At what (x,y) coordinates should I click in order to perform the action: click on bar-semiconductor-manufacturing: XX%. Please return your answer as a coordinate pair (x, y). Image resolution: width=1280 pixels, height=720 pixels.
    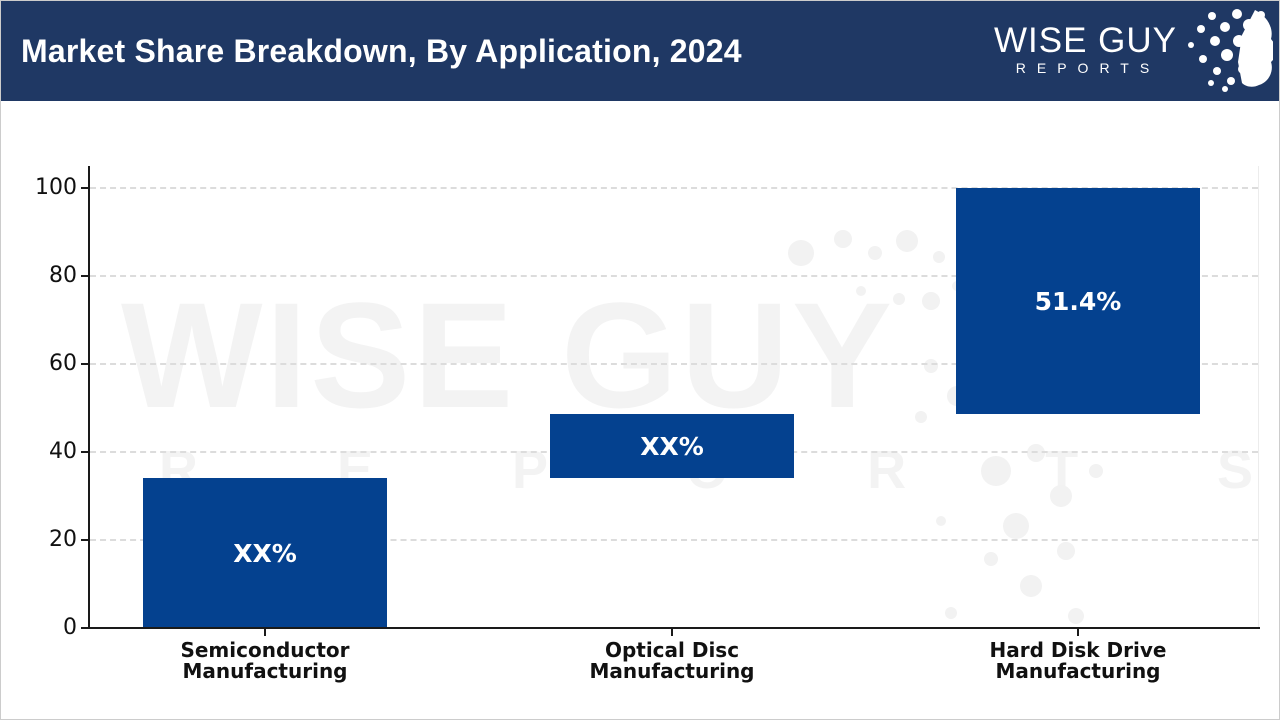
    Looking at the image, I should click on (265, 553).